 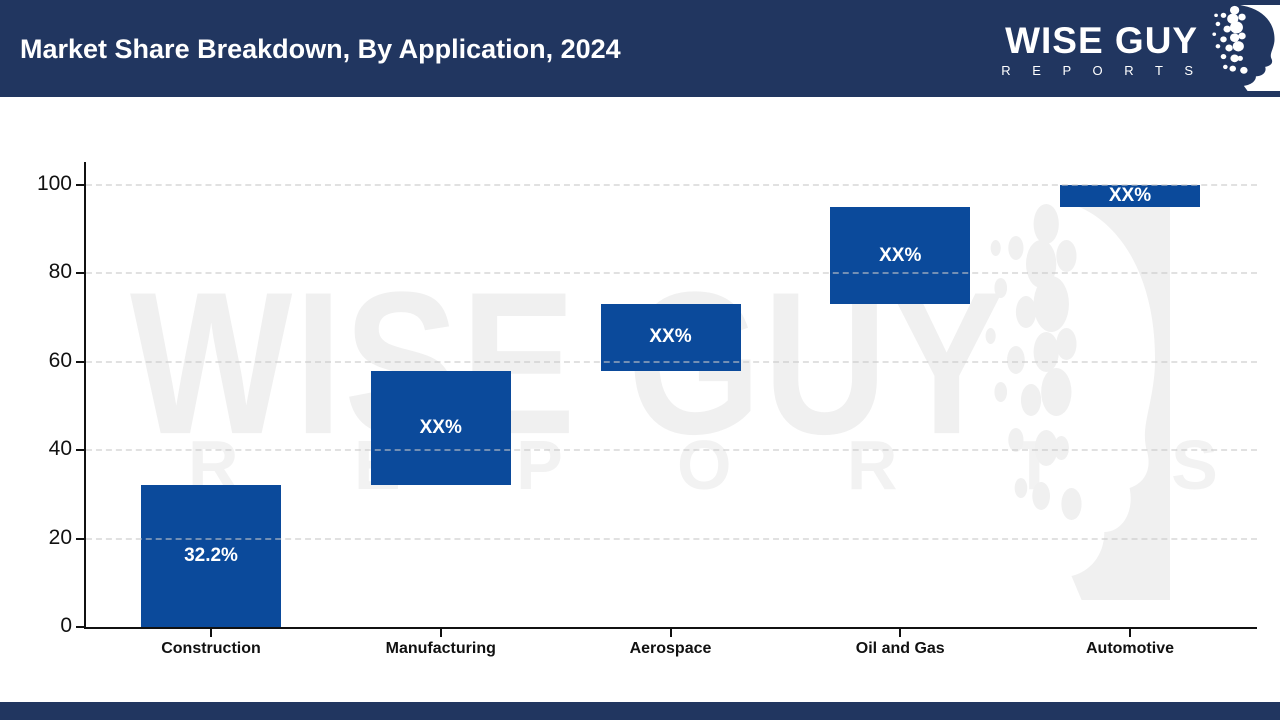 What do you see at coordinates (900, 648) in the screenshot?
I see `x-category-label: Oil and Gas` at bounding box center [900, 648].